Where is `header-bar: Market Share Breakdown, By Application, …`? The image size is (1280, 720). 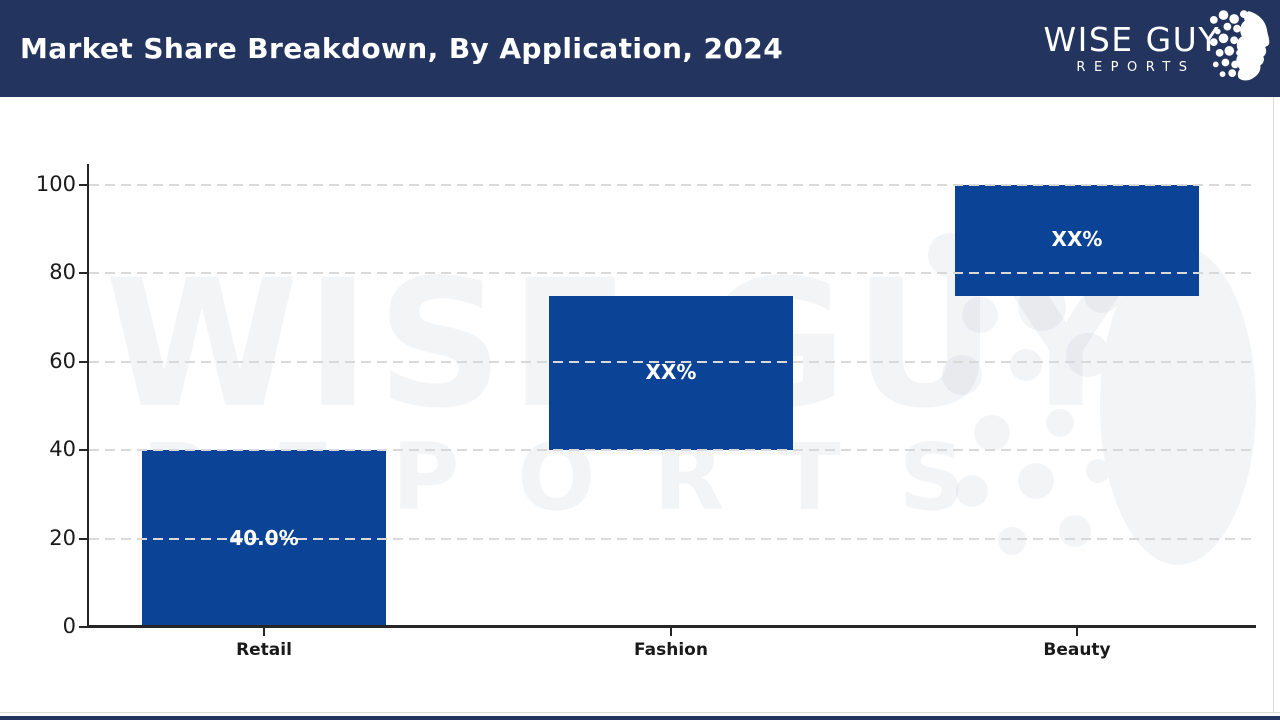 header-bar: Market Share Breakdown, By Application, … is located at coordinates (640, 48).